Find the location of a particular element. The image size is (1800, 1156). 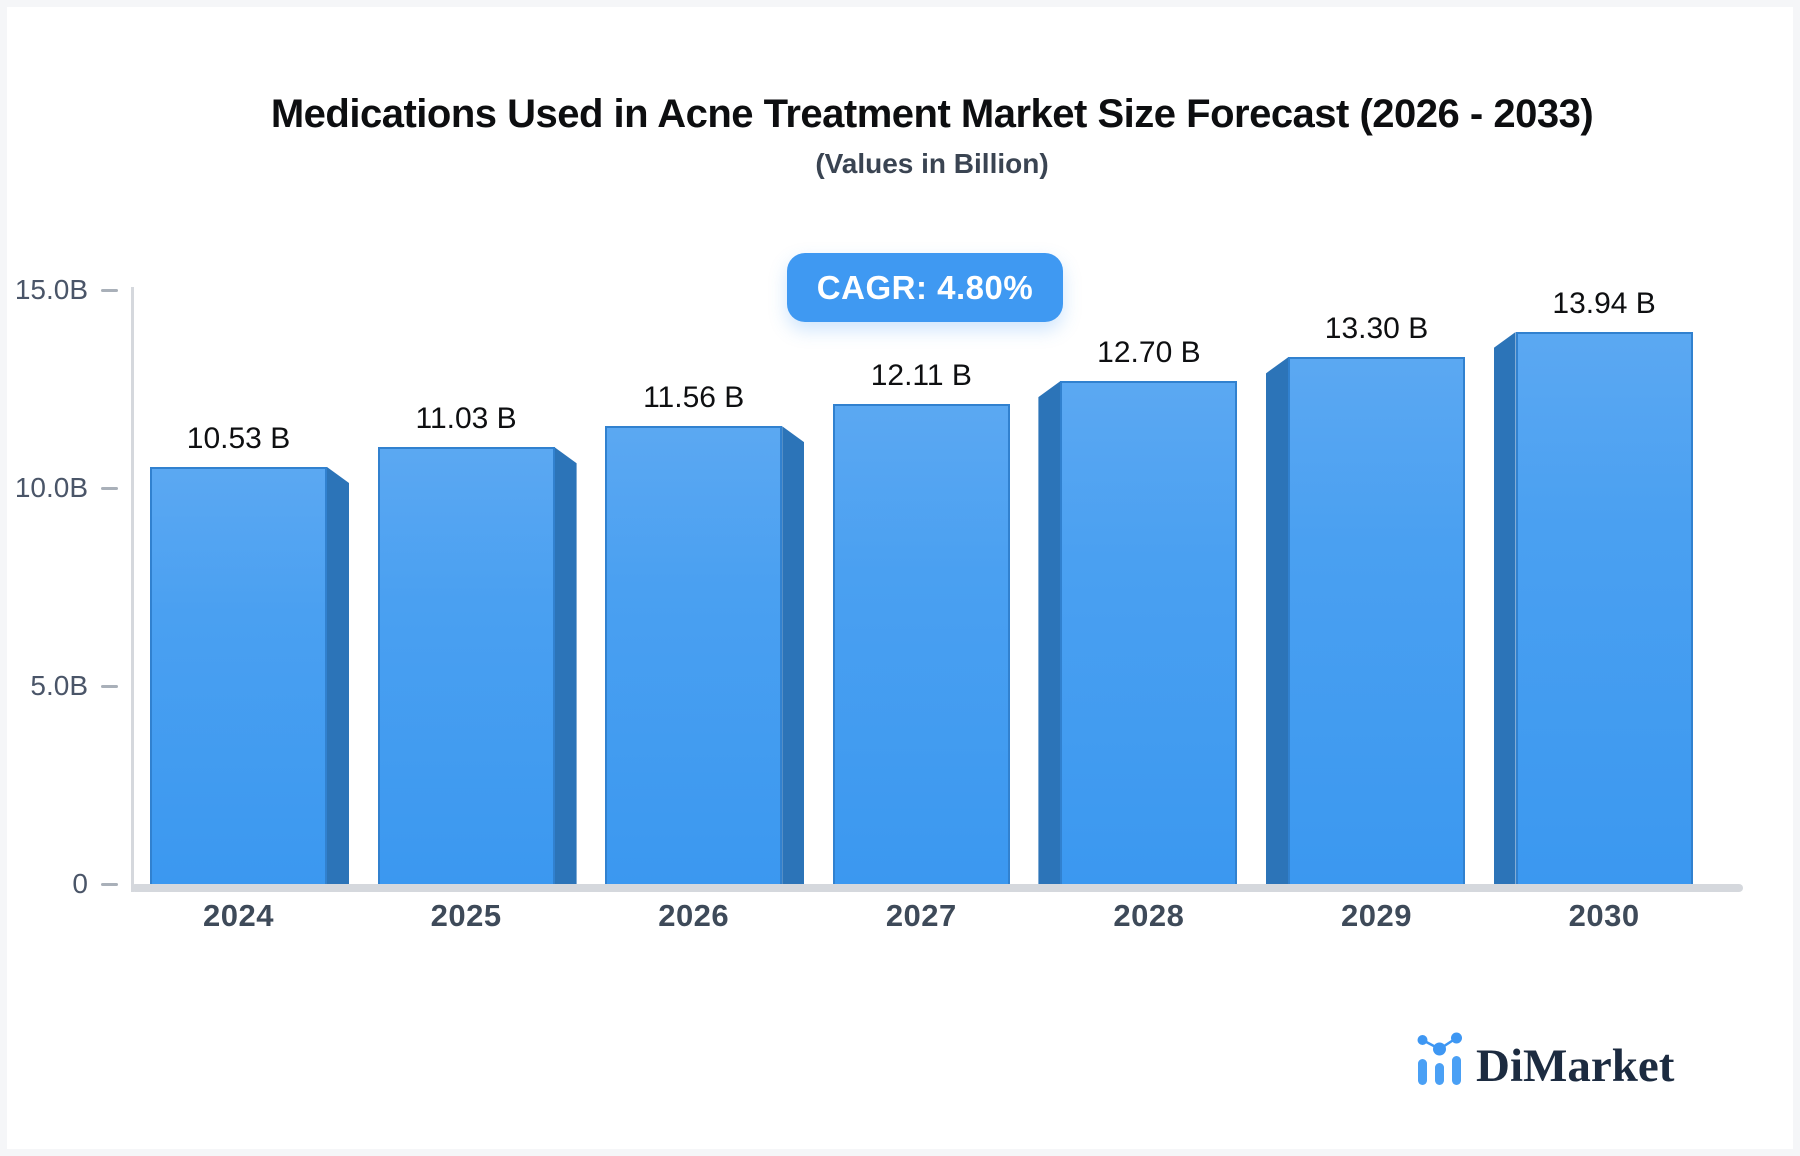

y-axis-line is located at coordinates (132, 589).